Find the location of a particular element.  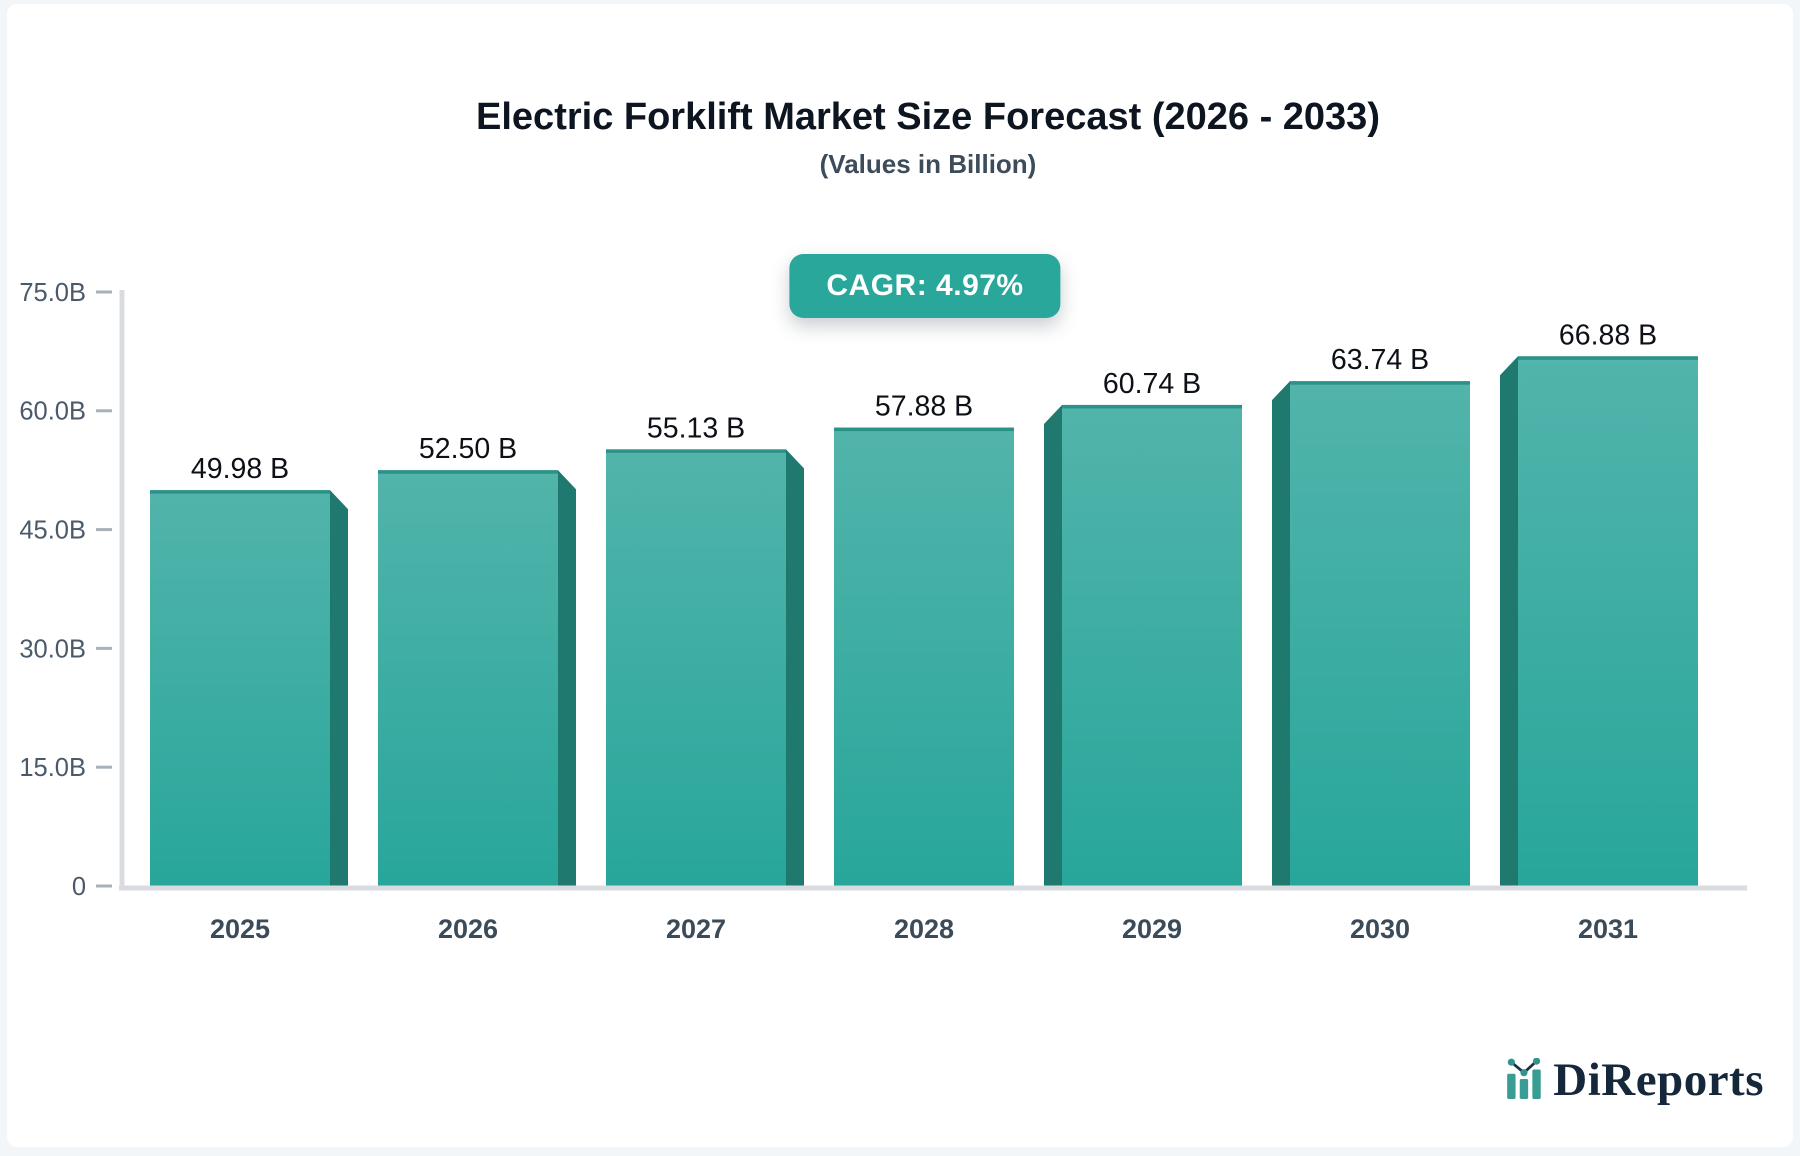

x-tick-label: 2028 is located at coordinates (924, 929).